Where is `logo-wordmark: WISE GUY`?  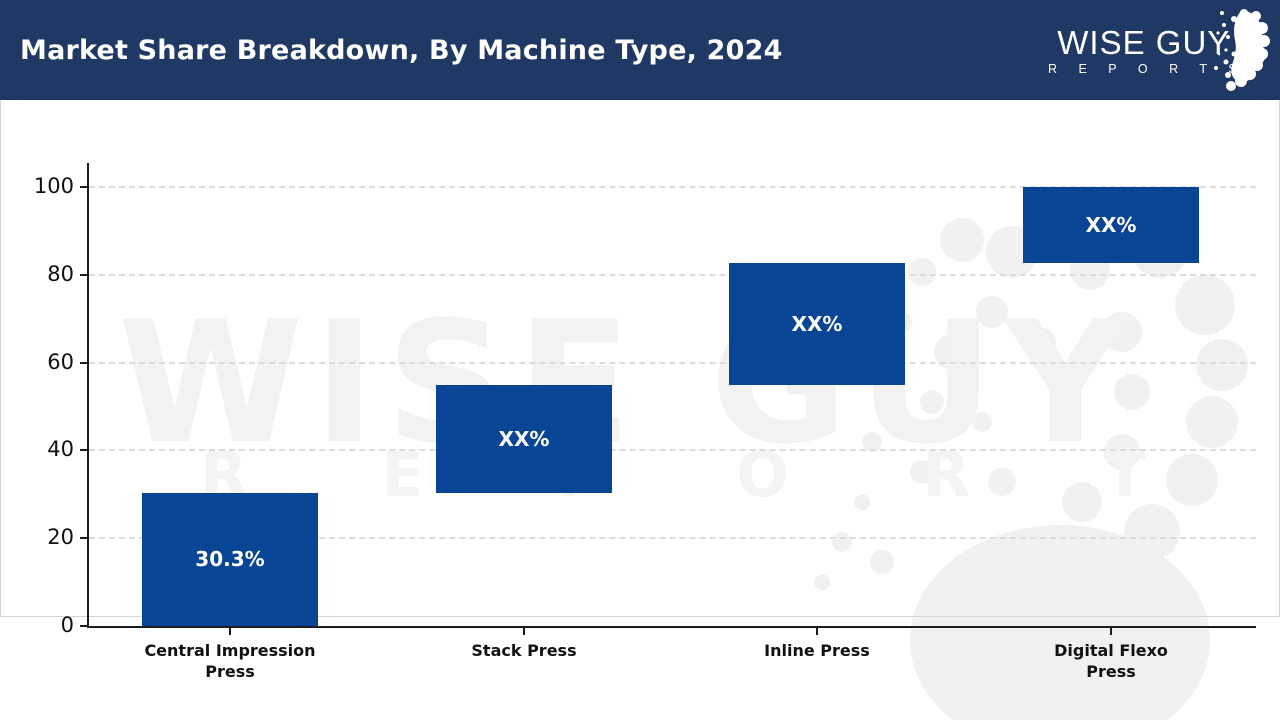 logo-wordmark: WISE GUY is located at coordinates (1144, 42).